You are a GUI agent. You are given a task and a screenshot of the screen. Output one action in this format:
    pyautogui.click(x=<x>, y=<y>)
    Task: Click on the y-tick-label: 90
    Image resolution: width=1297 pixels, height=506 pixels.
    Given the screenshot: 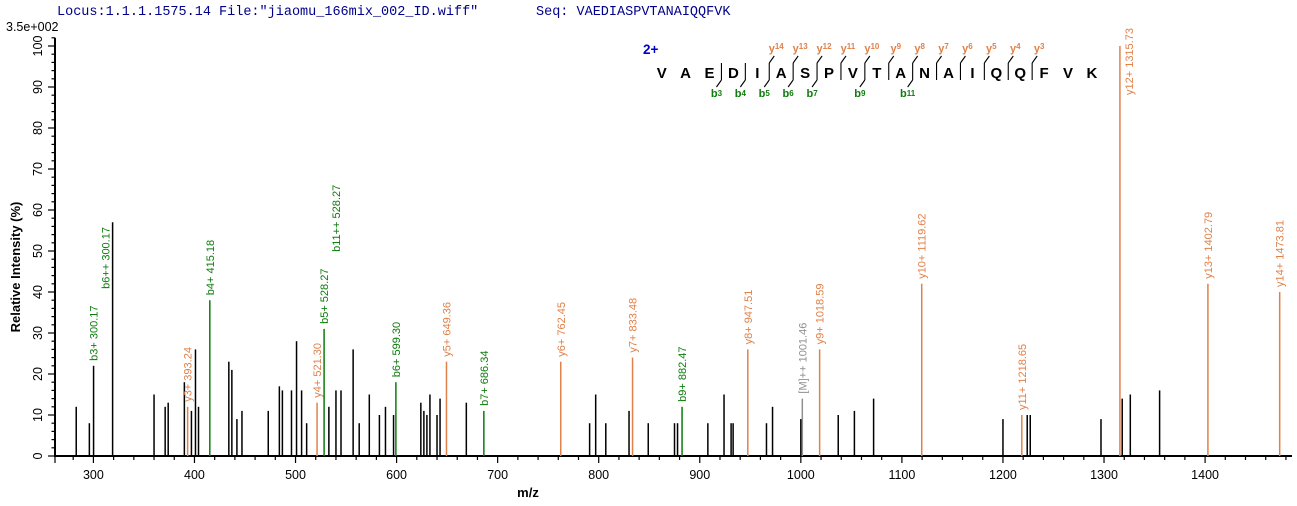 What is the action you would take?
    pyautogui.click(x=38, y=87)
    